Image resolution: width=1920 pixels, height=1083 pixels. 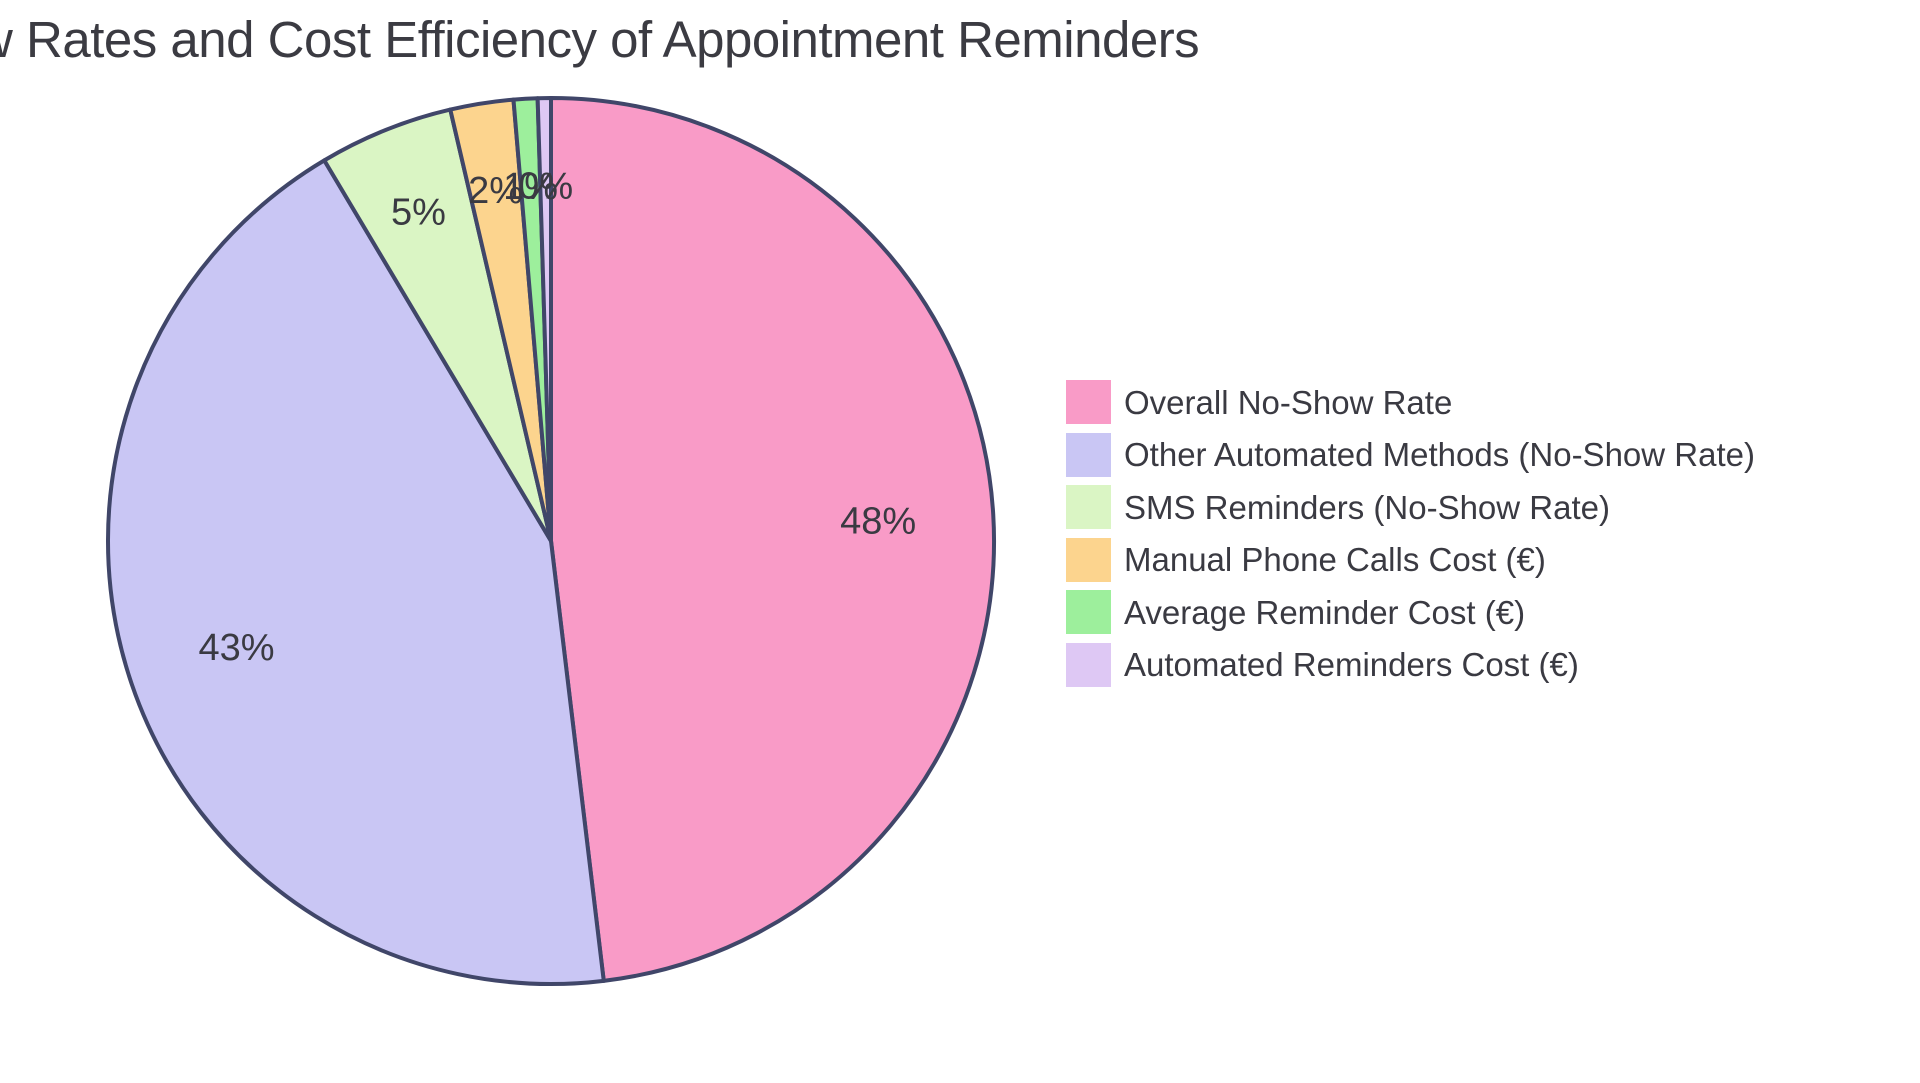 I want to click on legend-item: Automated Reminders Cost (€), so click(x=1410, y=664).